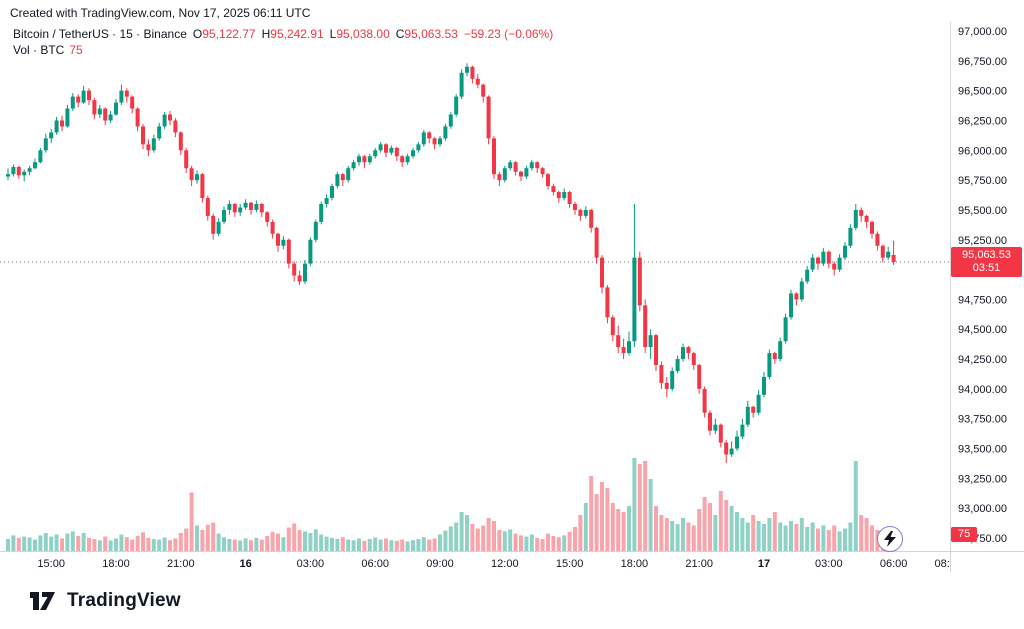 The height and width of the screenshot is (629, 1024). Describe the element at coordinates (982, 181) in the screenshot. I see `svg-text: 95,750.00` at that location.